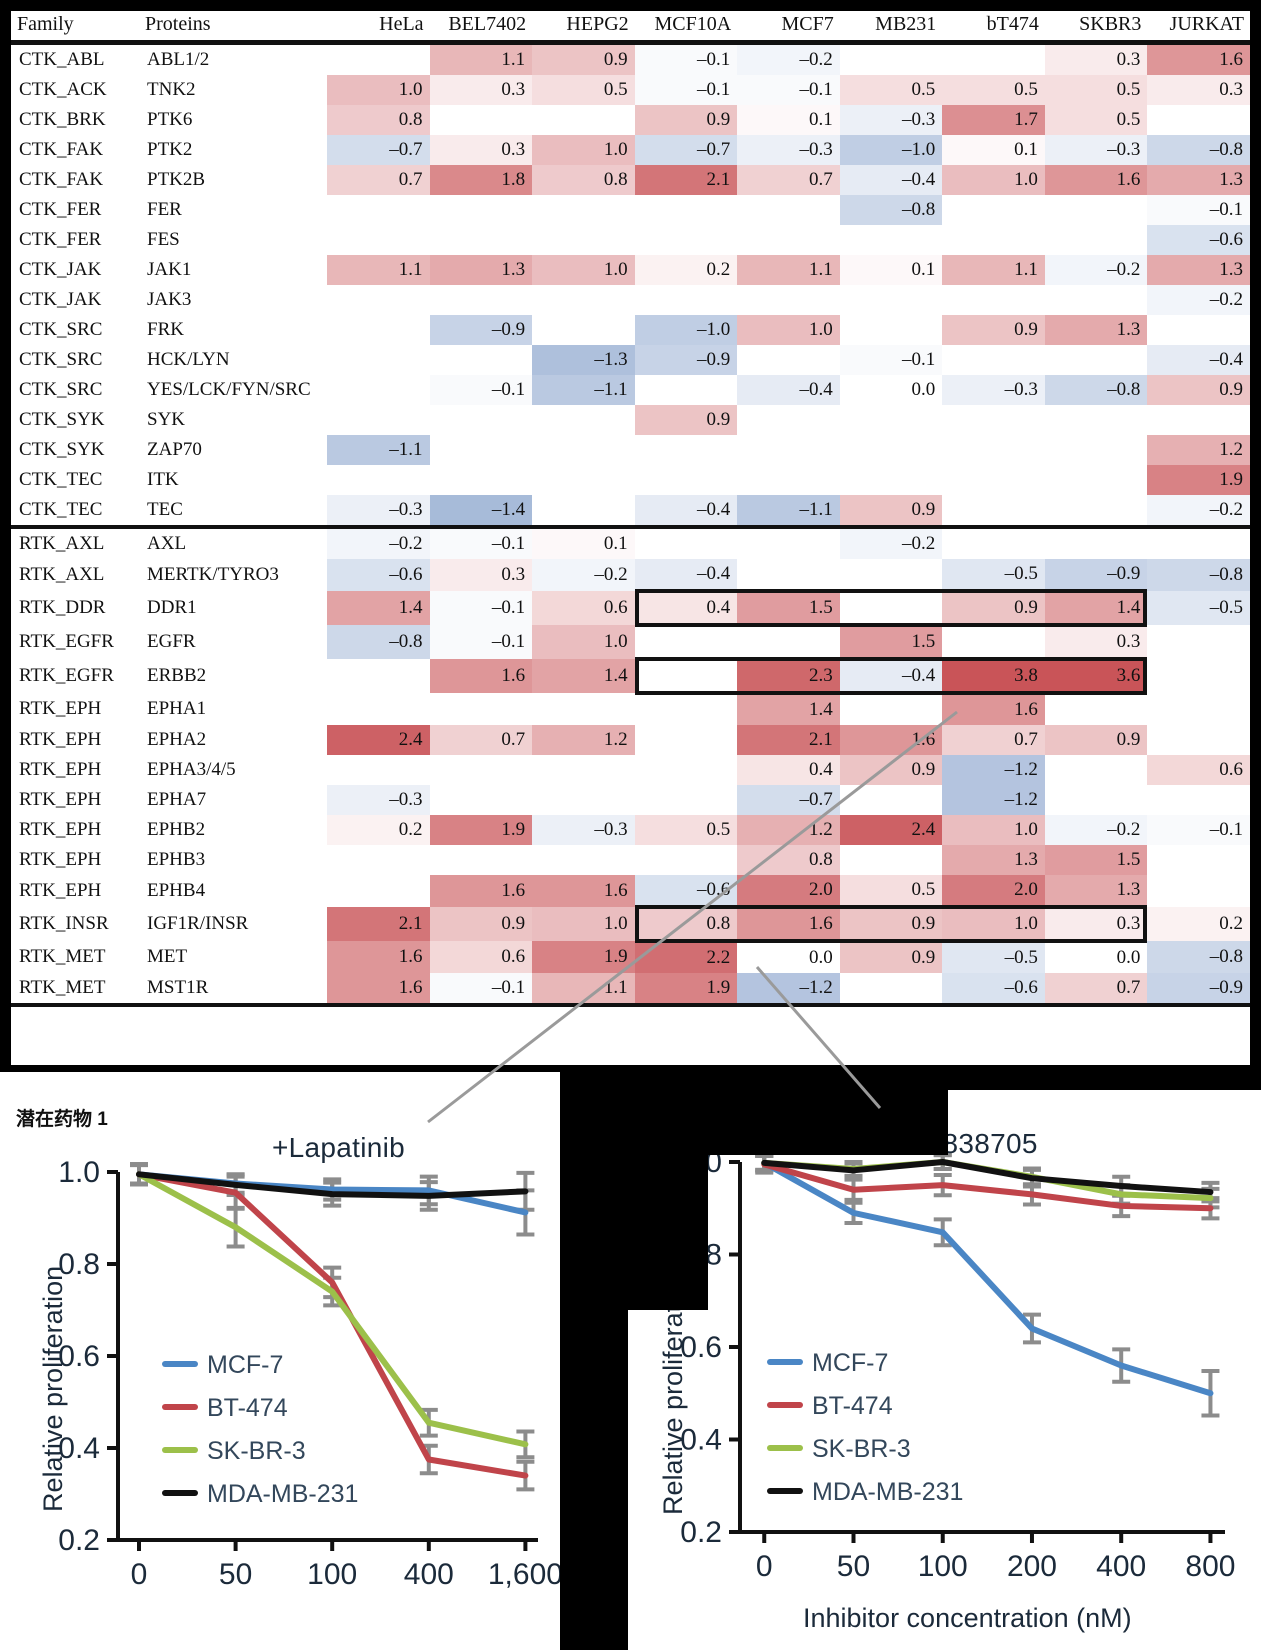 The width and height of the screenshot is (1261, 1650). I want to click on cell-value: 1.7, so click(993, 120).